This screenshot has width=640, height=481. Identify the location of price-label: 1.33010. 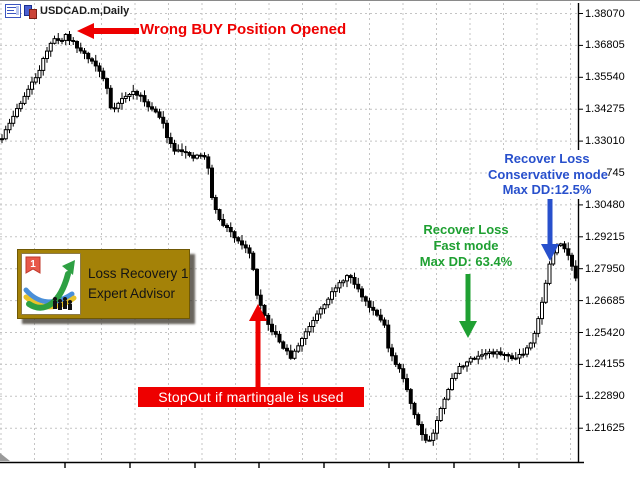
(605, 141).